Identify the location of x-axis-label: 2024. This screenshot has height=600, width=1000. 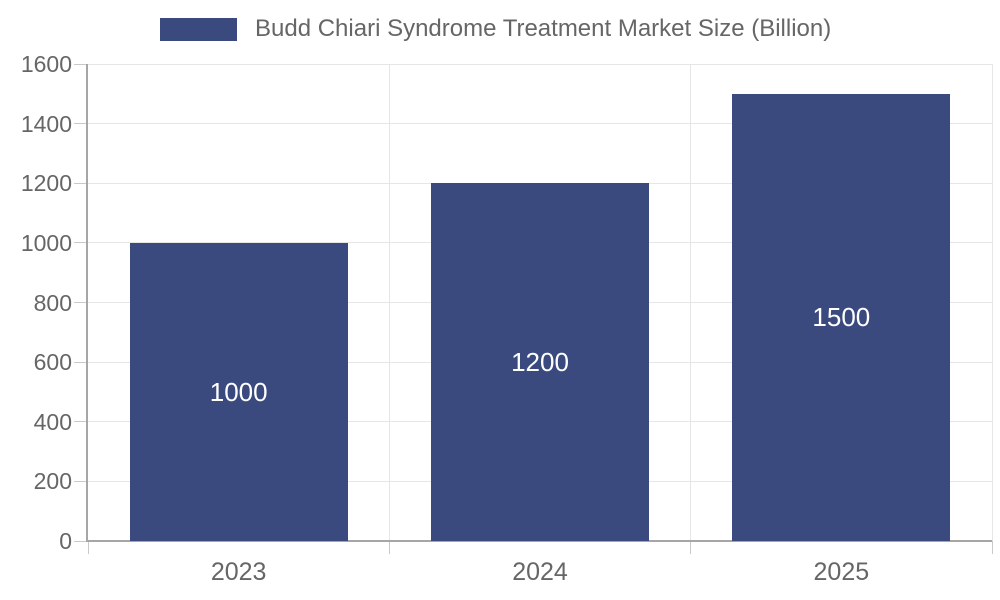
(540, 572).